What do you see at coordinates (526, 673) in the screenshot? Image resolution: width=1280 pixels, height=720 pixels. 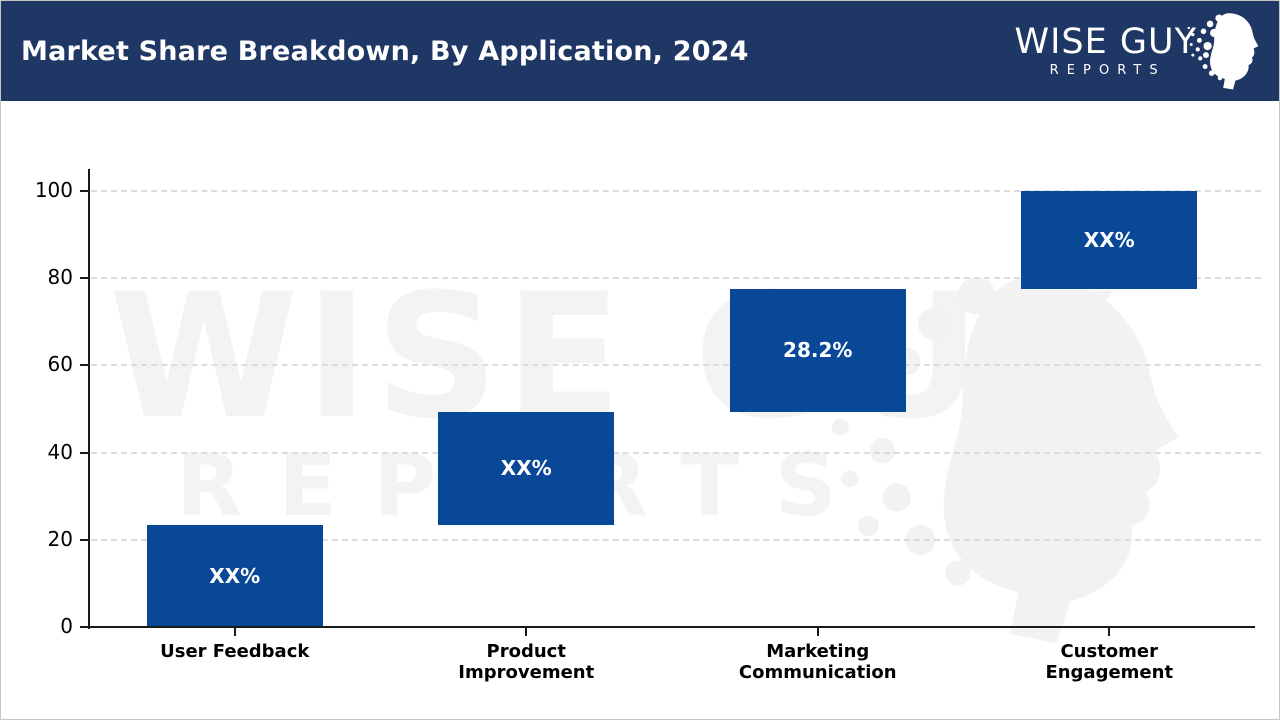 I see `x-category-label-line: Improvement` at bounding box center [526, 673].